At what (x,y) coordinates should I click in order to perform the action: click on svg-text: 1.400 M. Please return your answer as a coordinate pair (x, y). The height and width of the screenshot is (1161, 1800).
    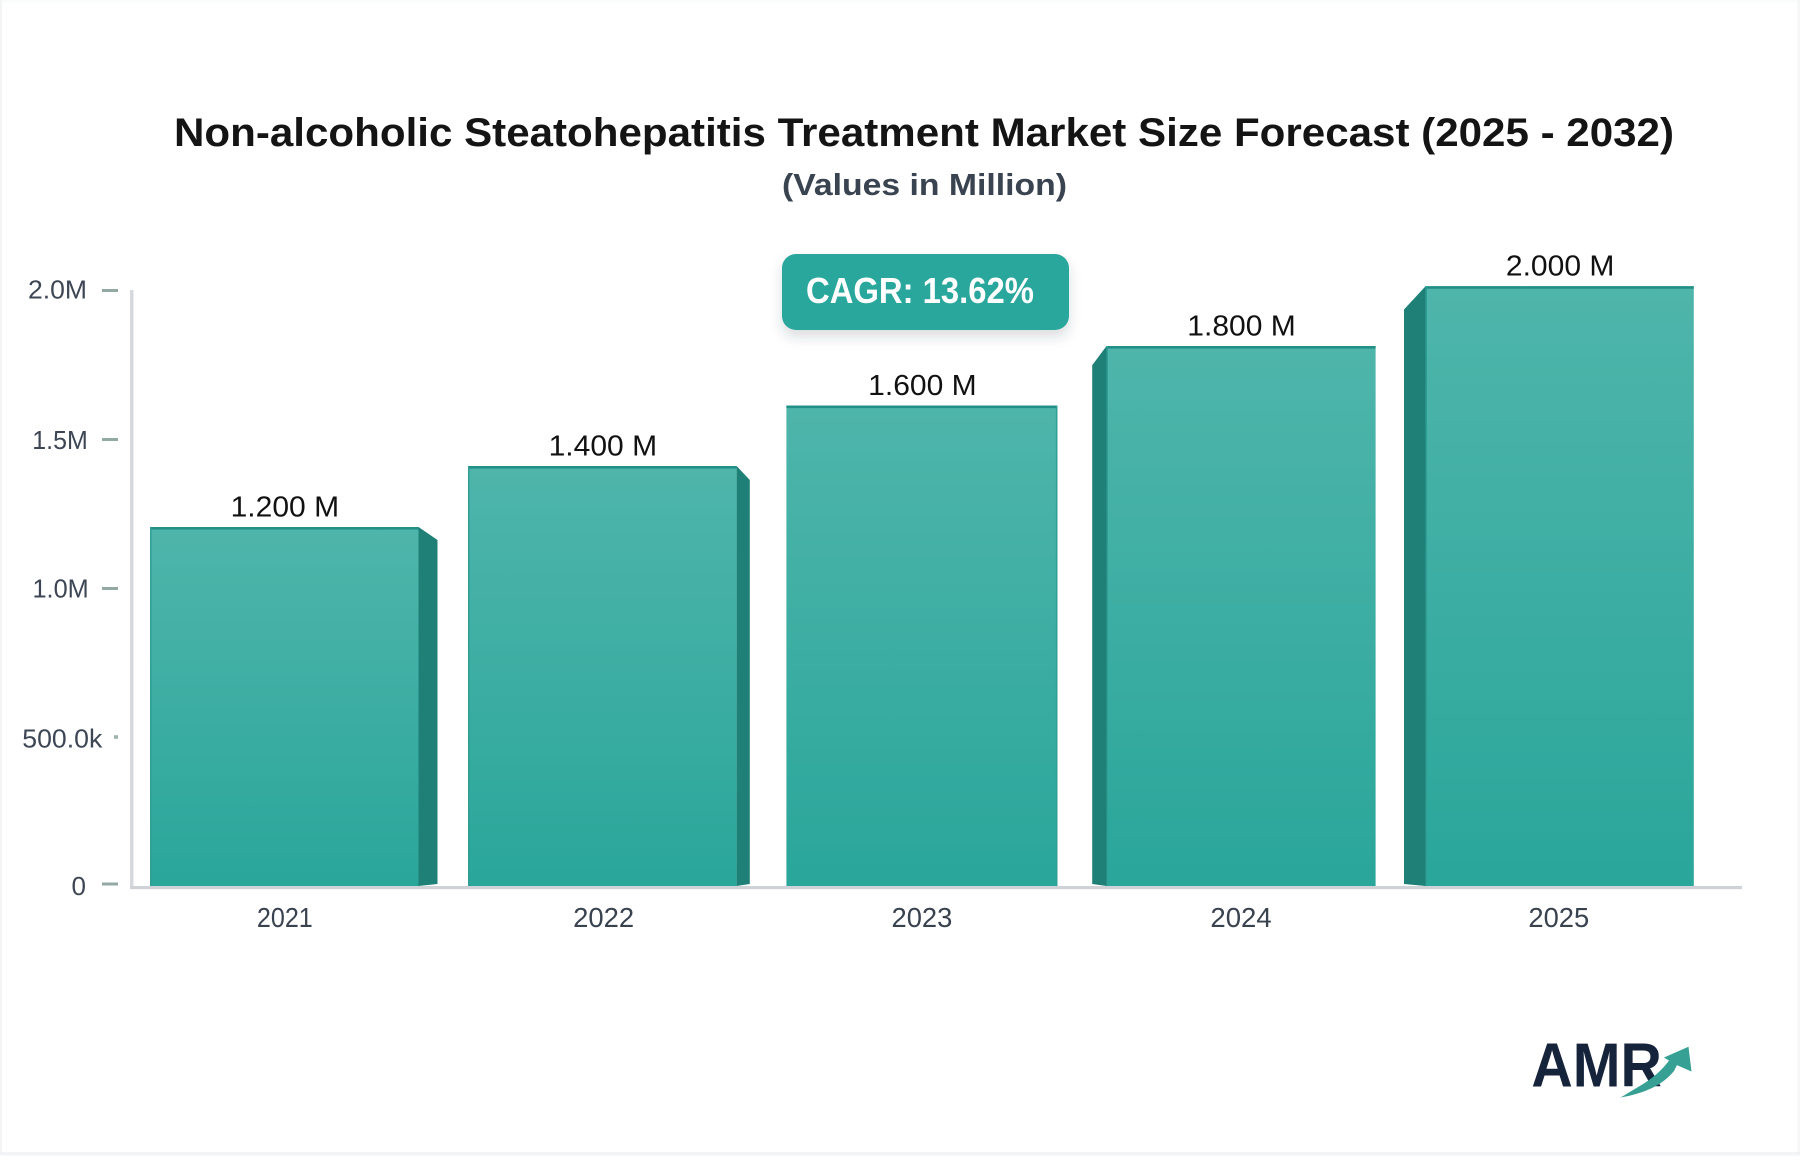
    Looking at the image, I should click on (603, 446).